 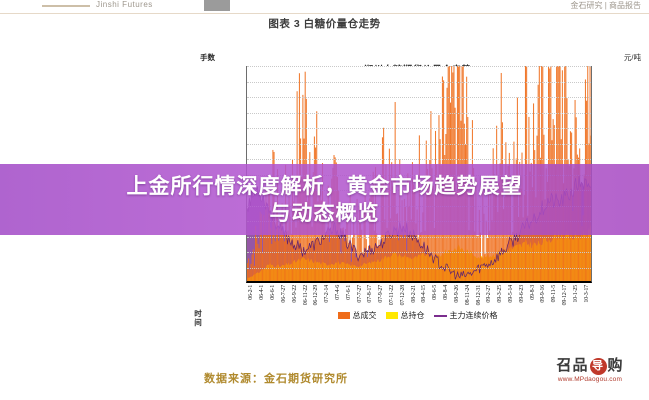 I want to click on x-axis-tick: 07-6-1, so click(x=348, y=292).